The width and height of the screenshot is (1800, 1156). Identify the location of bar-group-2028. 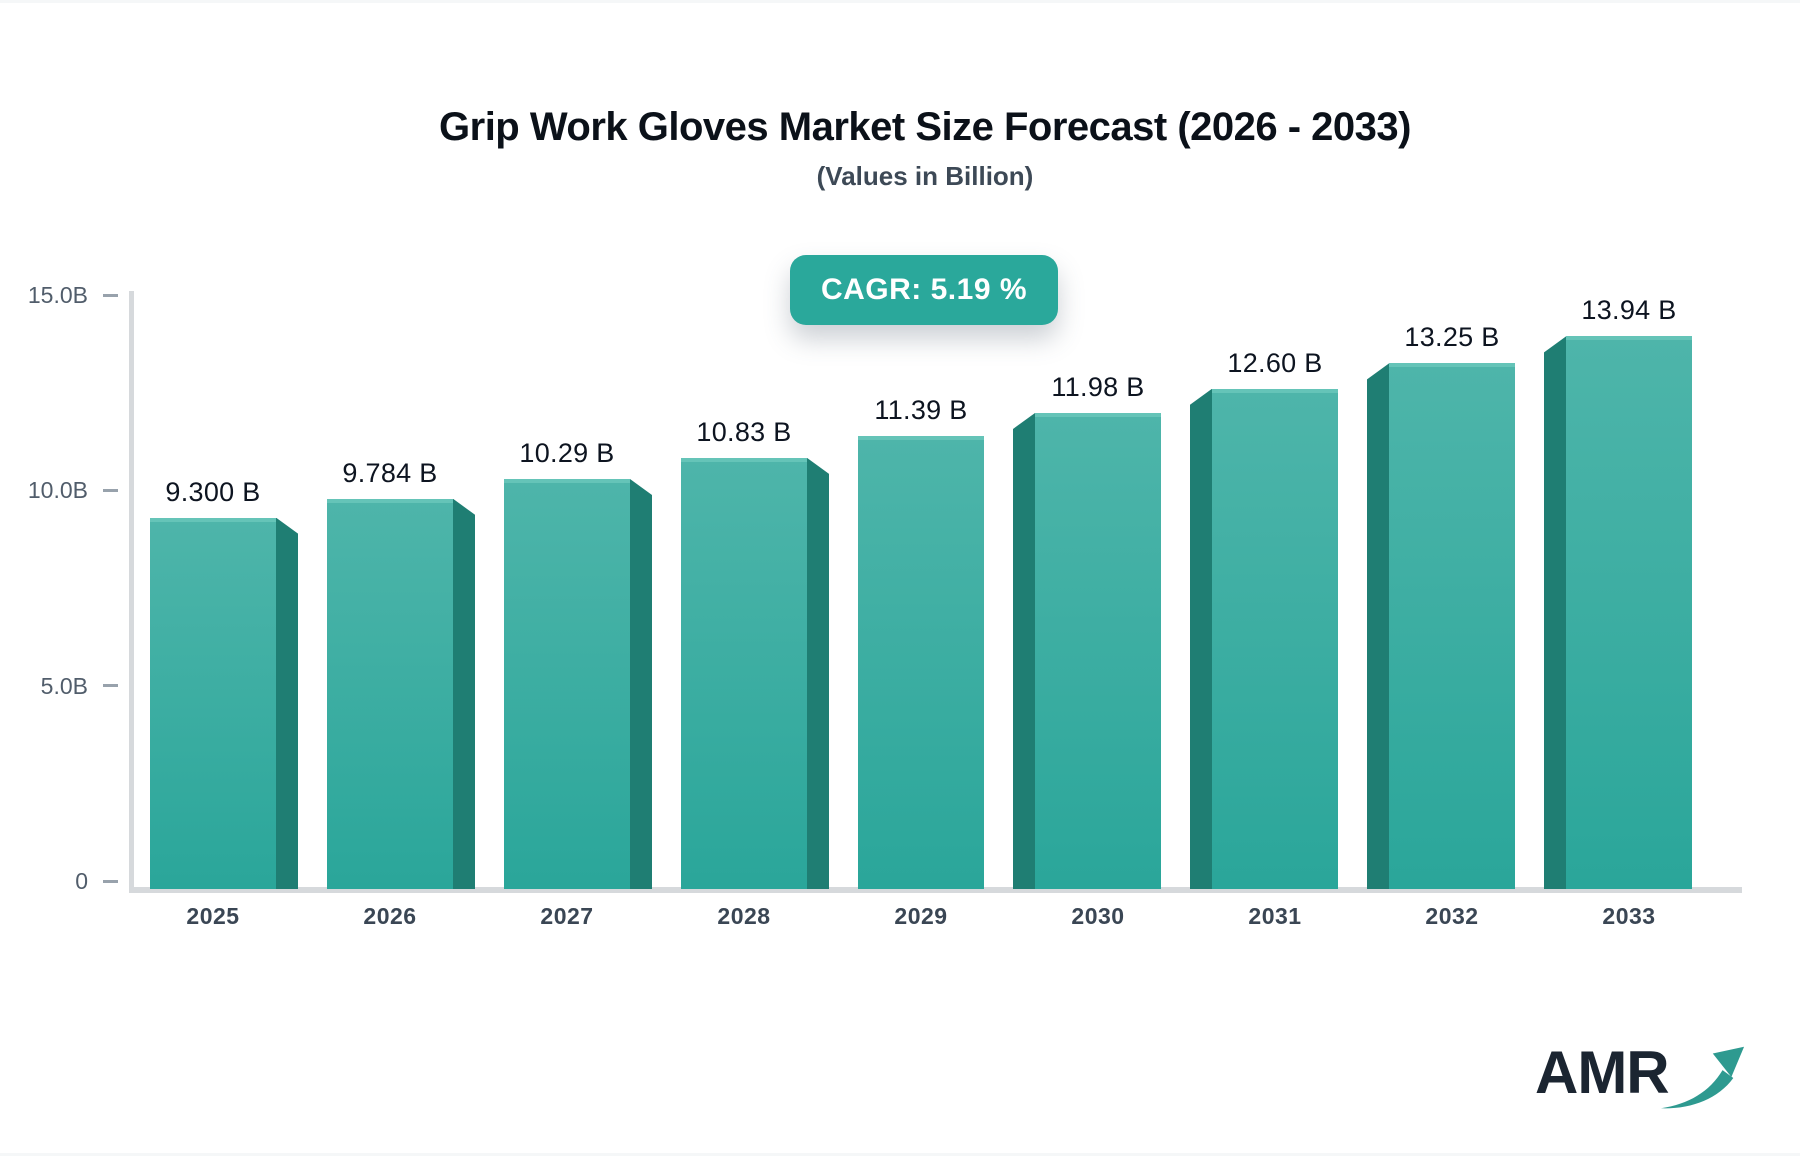
(755, 673).